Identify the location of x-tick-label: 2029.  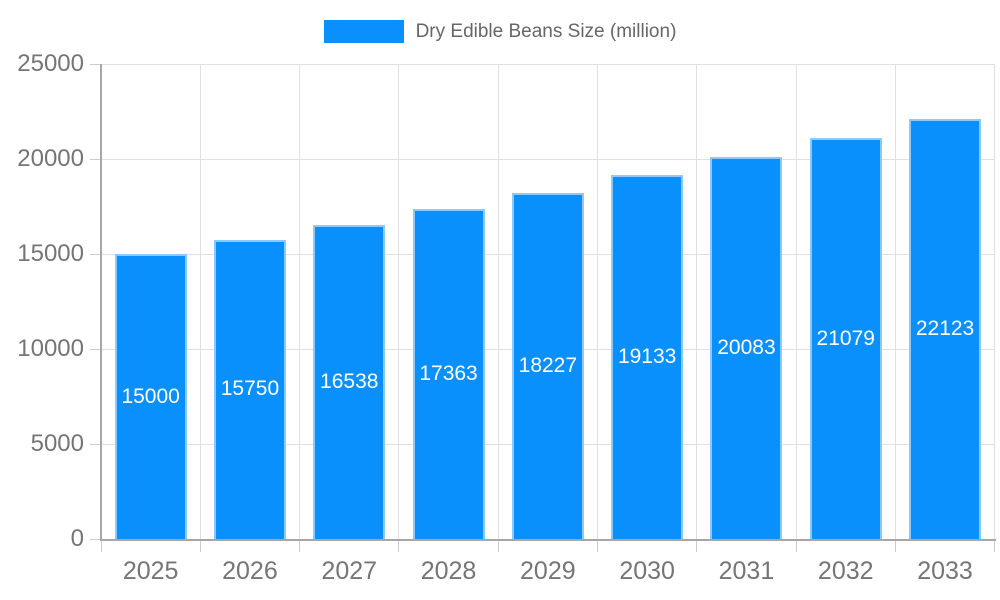
(548, 571).